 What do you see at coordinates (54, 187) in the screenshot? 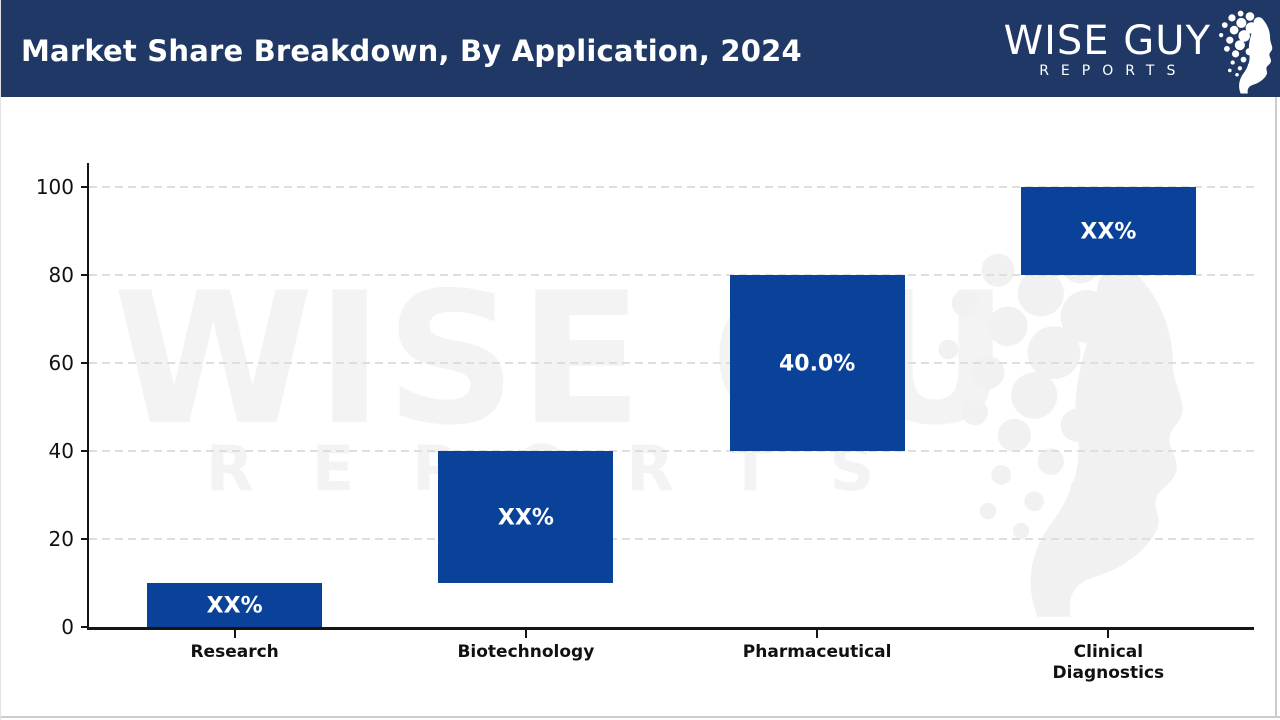
I see `y-tick-label: 100` at bounding box center [54, 187].